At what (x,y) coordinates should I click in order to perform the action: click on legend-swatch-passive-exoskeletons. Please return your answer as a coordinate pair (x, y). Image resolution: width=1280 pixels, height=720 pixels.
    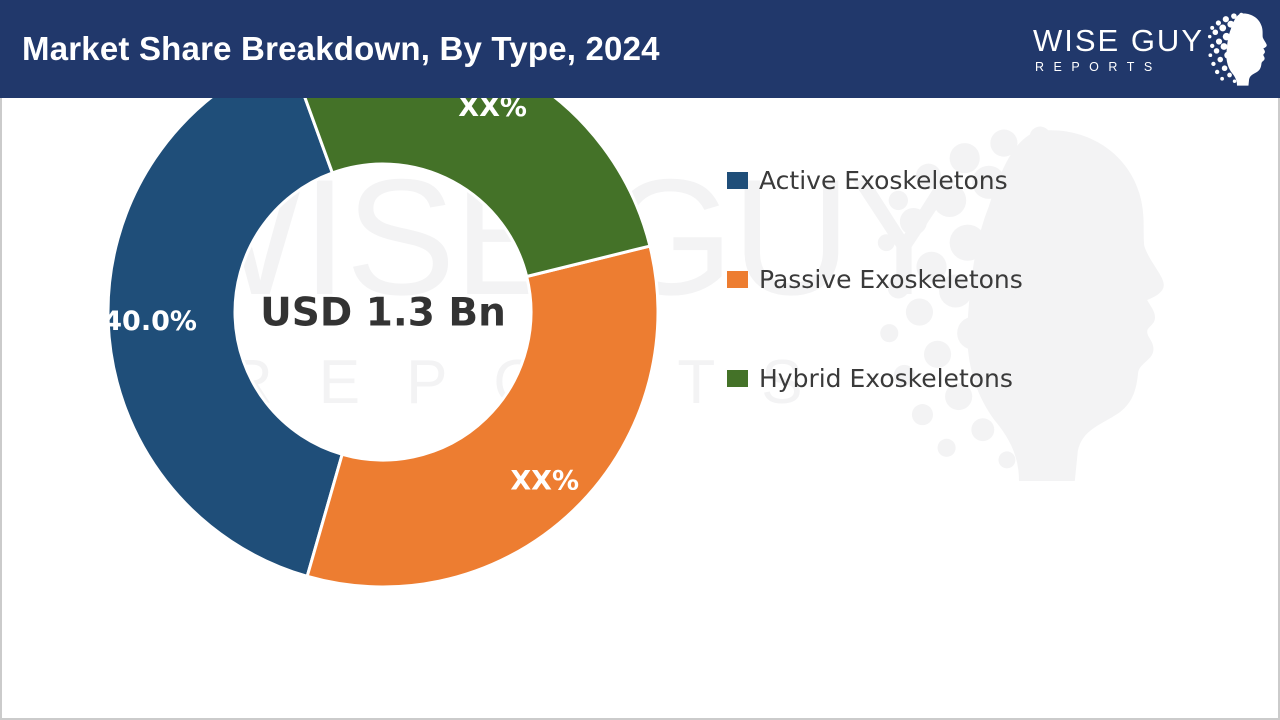
    Looking at the image, I should click on (737, 279).